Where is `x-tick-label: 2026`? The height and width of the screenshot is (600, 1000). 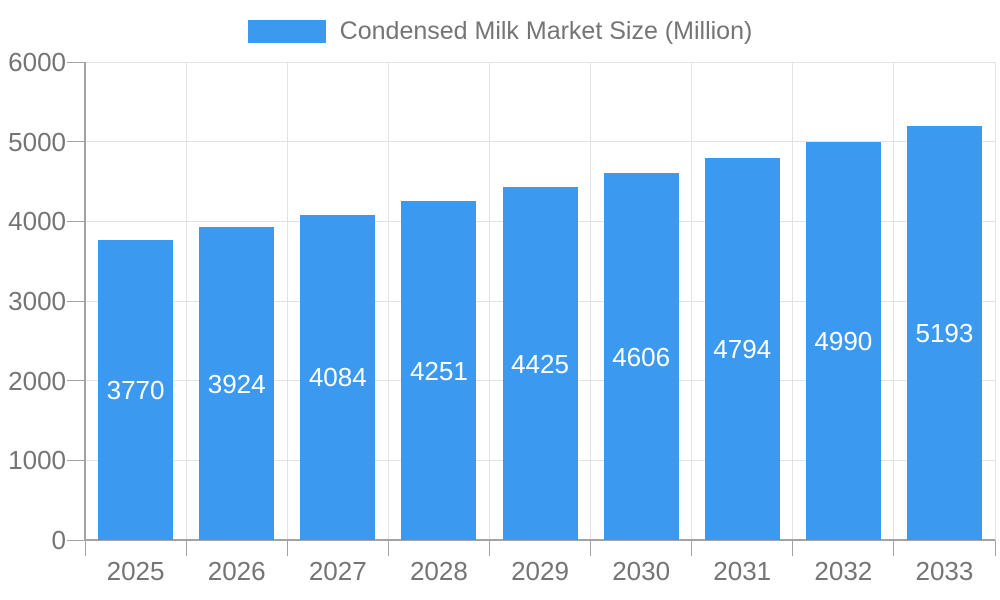
x-tick-label: 2026 is located at coordinates (236, 571).